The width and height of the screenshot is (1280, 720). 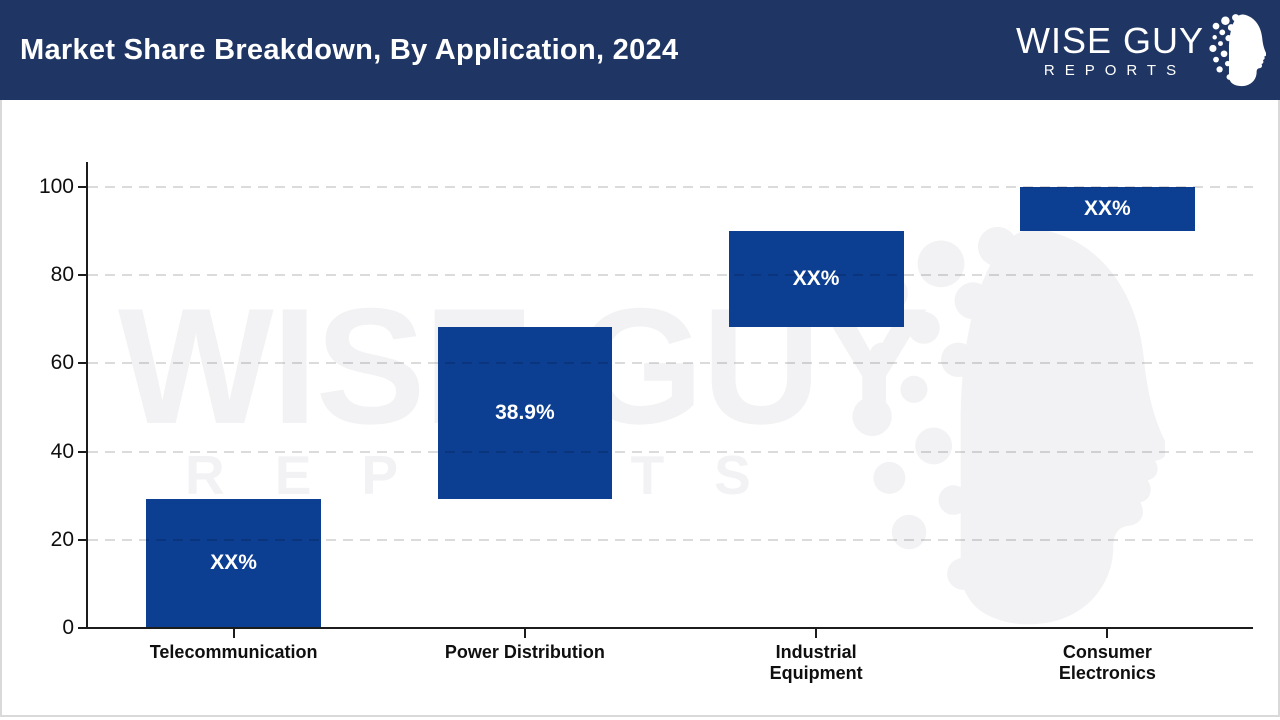 What do you see at coordinates (816, 652) in the screenshot?
I see `x-axis-label-line: Industrial` at bounding box center [816, 652].